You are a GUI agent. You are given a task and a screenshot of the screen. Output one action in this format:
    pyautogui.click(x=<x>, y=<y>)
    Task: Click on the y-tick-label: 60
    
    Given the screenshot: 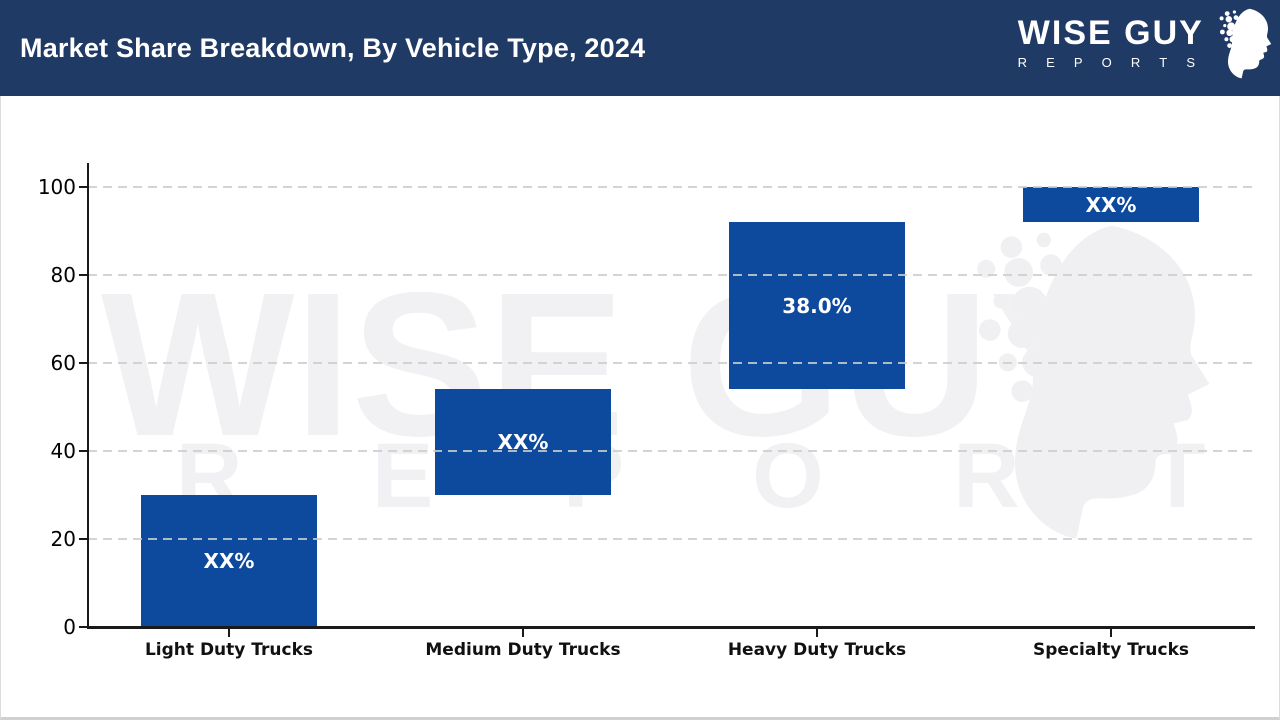 What is the action you would take?
    pyautogui.click(x=63, y=363)
    